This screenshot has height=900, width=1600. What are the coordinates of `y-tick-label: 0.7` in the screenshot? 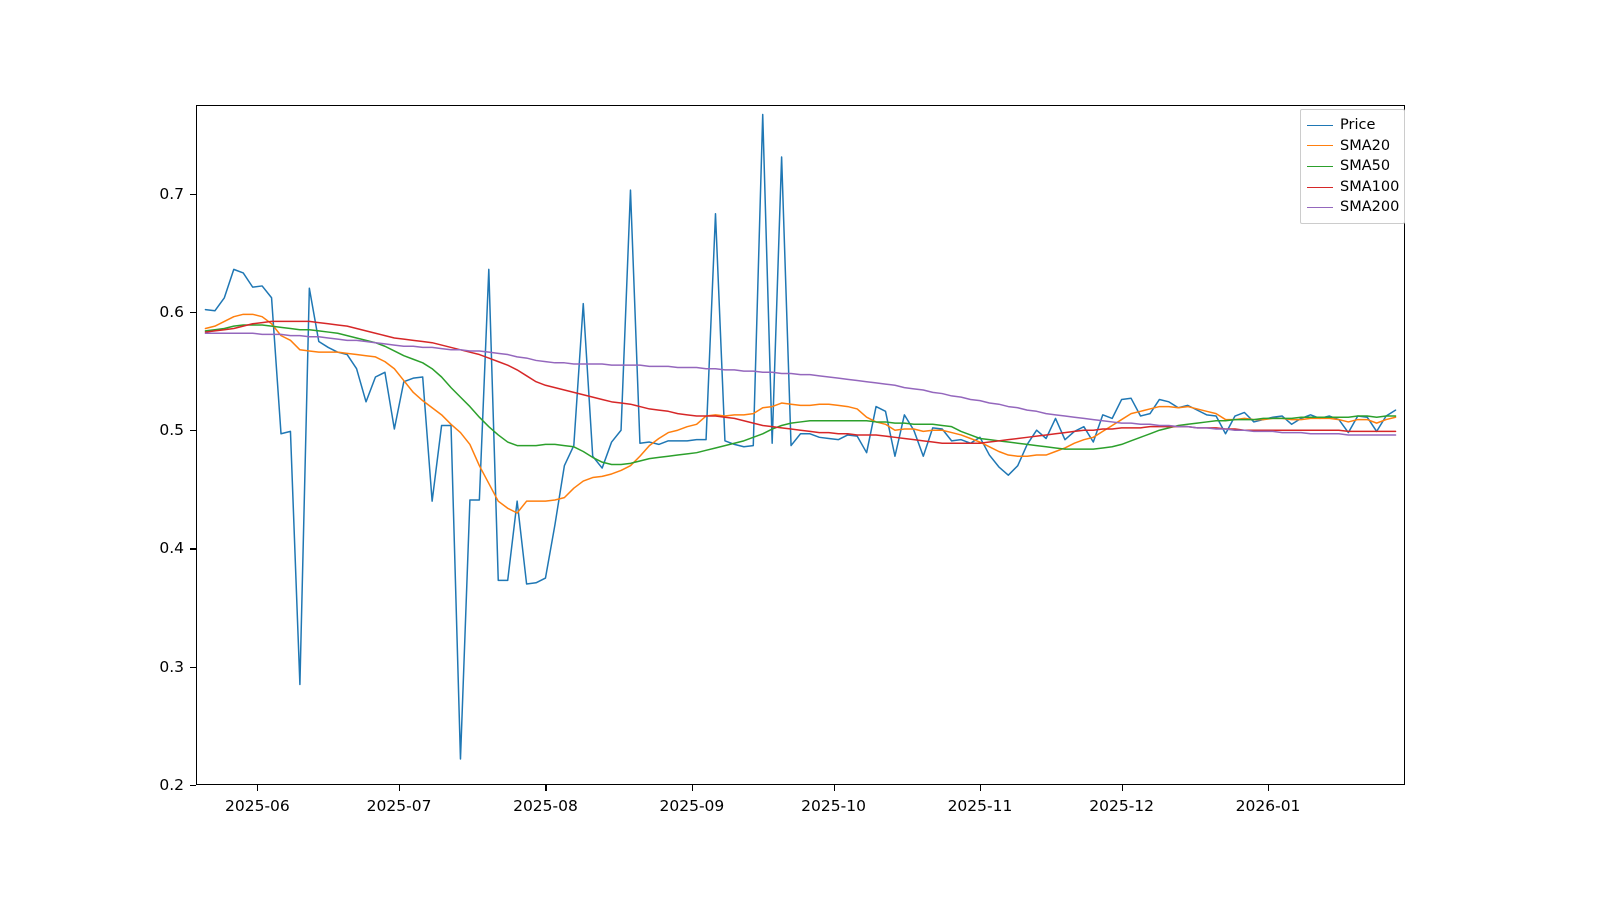 It's located at (171, 193).